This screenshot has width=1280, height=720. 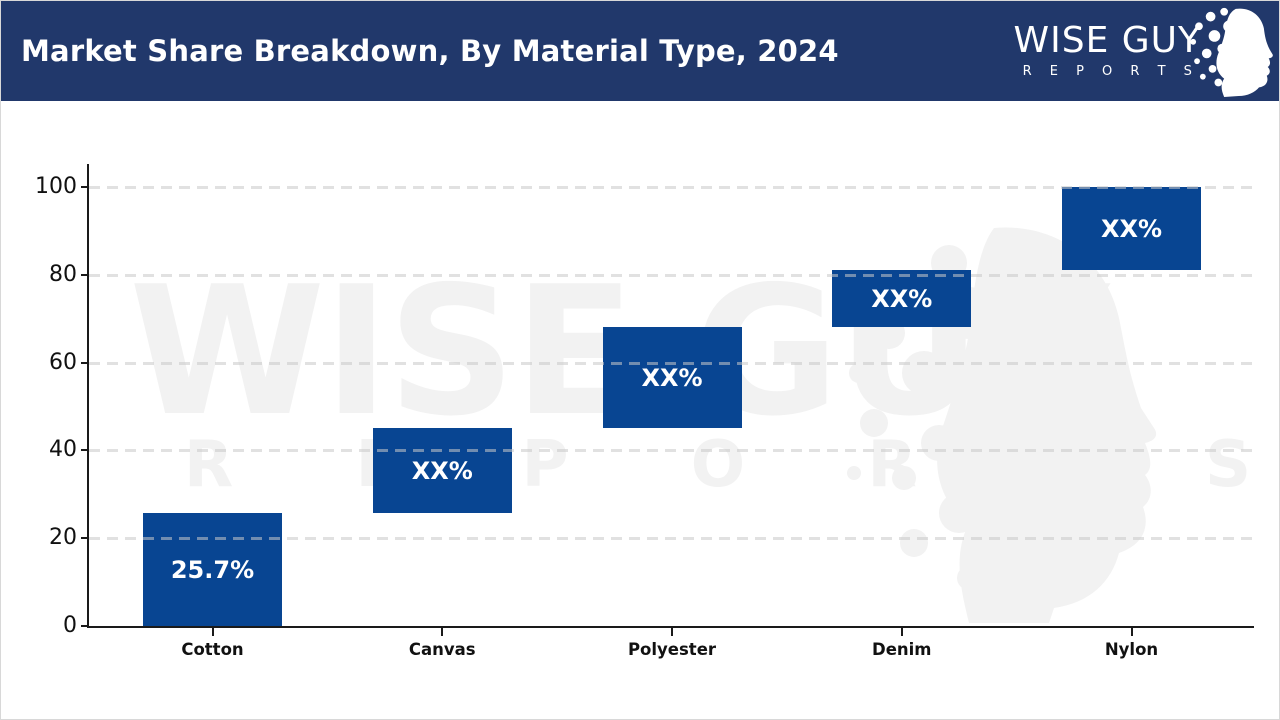 I want to click on y-tick-label: 100, so click(x=56, y=186).